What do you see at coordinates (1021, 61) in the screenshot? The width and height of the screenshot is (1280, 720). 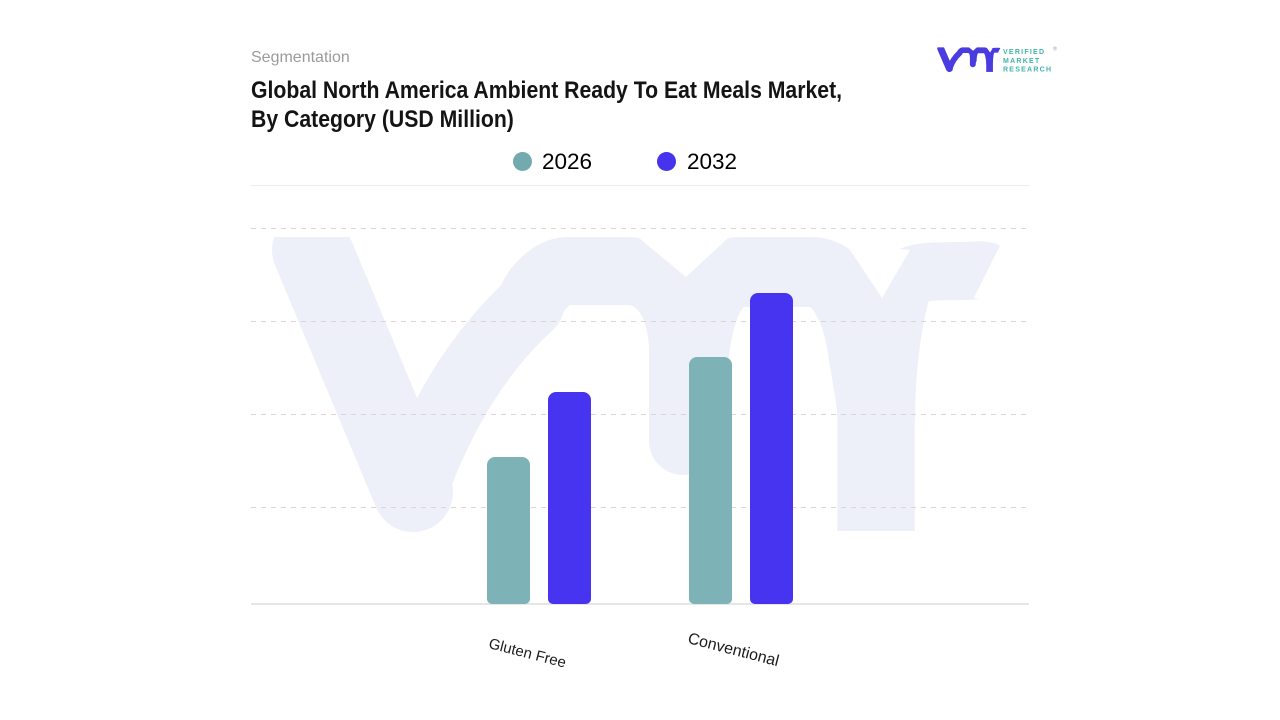 I see `svg-text: MARKET` at bounding box center [1021, 61].